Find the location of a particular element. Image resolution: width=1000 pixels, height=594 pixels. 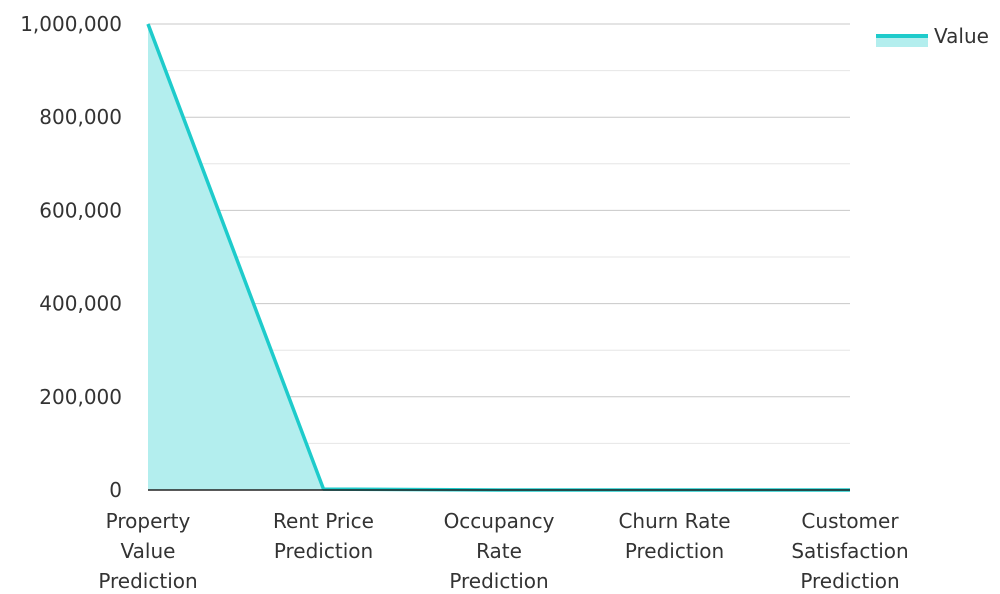

x-category-label: Occupancy Rate Prediction is located at coordinates (499, 551).